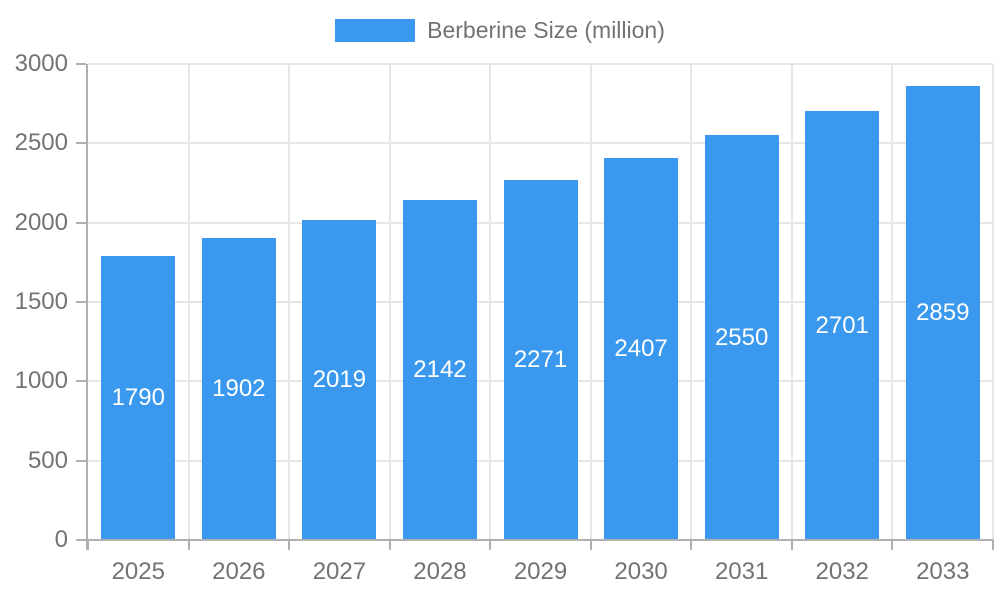  I want to click on y-tick-label: 2500, so click(41, 143).